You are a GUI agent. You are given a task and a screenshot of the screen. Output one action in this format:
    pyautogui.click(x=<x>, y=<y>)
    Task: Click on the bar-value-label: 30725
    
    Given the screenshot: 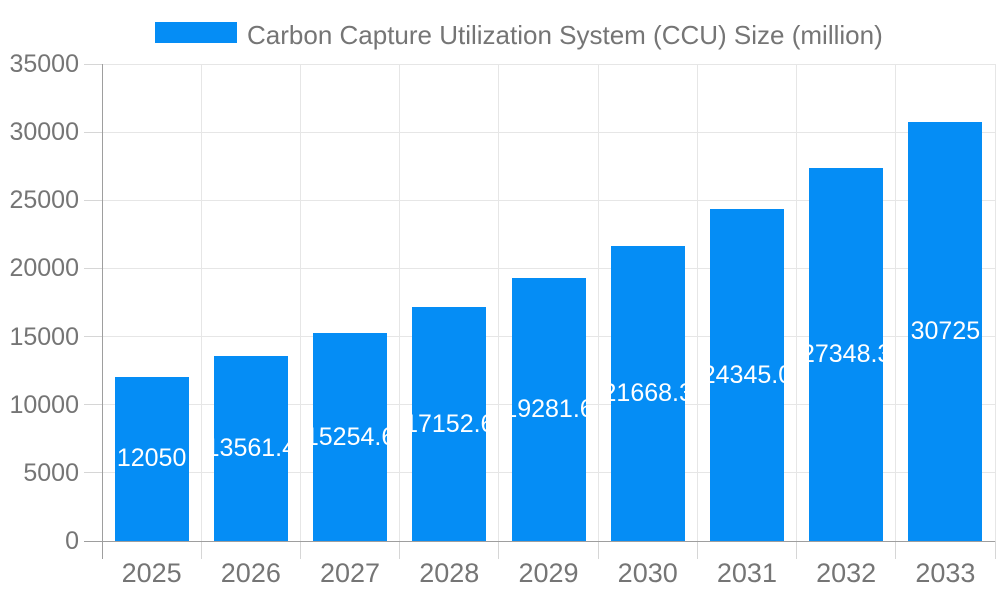 What is the action you would take?
    pyautogui.click(x=945, y=331)
    